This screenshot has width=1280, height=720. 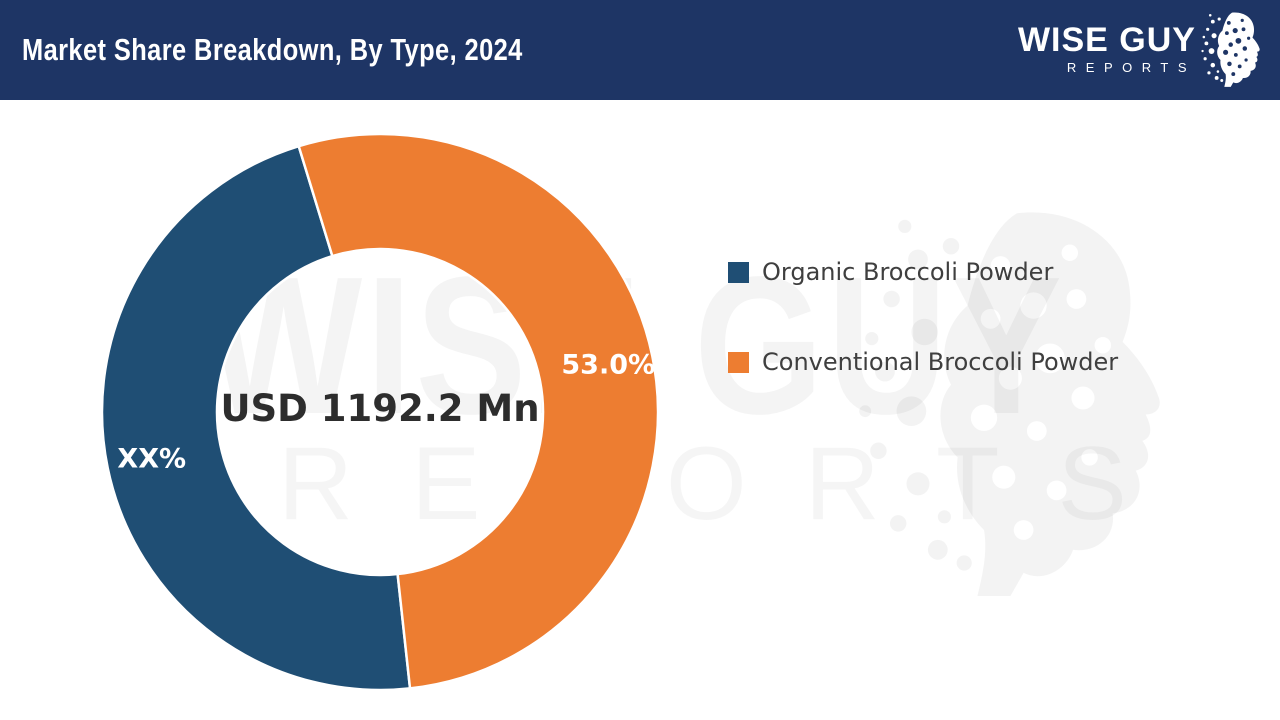 I want to click on legend-label-conventional: Conventional Broccoli Powder, so click(x=940, y=362).